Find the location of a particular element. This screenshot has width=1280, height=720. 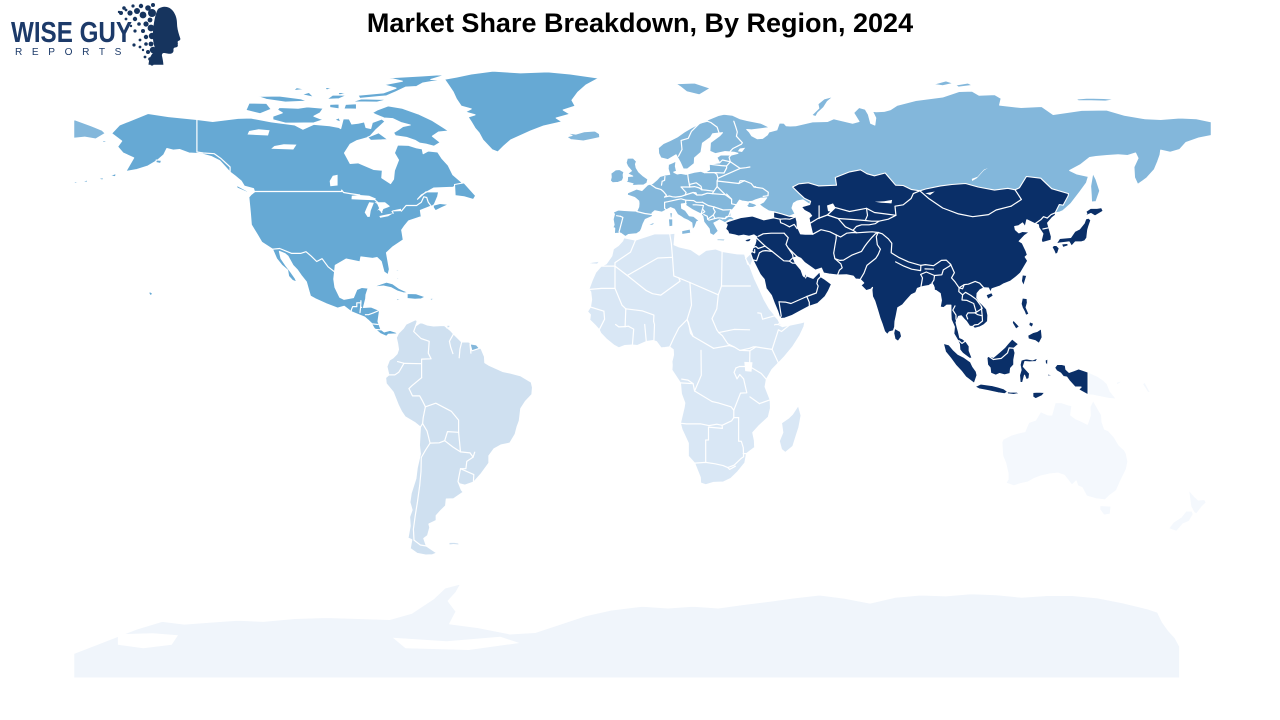

svg-text: REPORTS is located at coordinates (73, 52).